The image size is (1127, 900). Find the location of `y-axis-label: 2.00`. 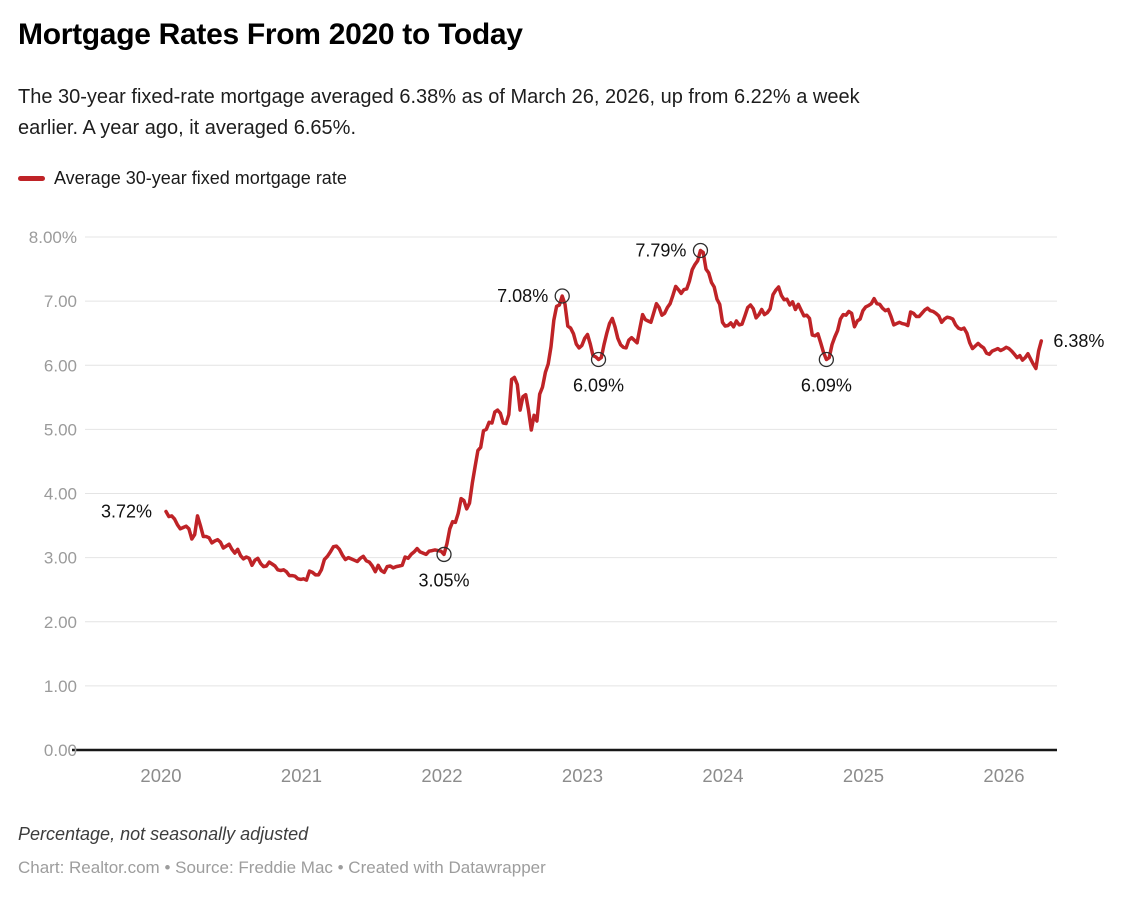

y-axis-label: 2.00 is located at coordinates (60, 622).